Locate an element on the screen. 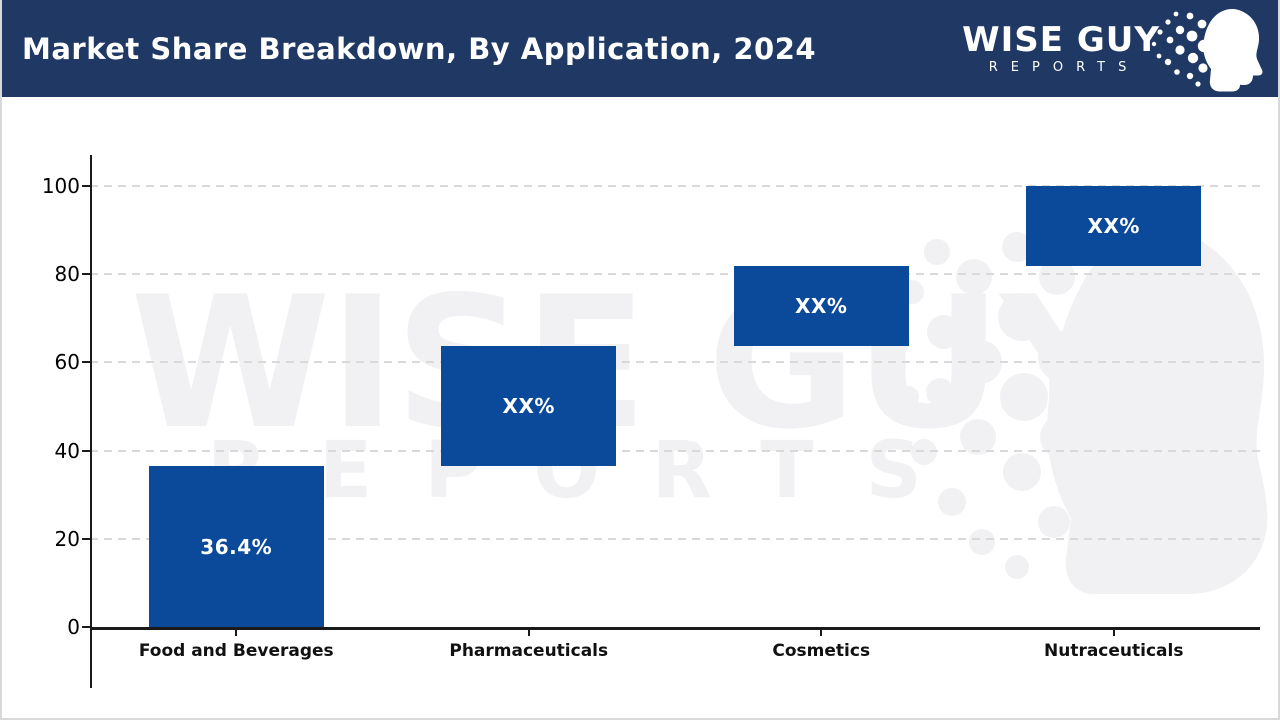 This screenshot has height=720, width=1280. logo-text: WISE GUY REPORTS is located at coordinates (1061, 47).